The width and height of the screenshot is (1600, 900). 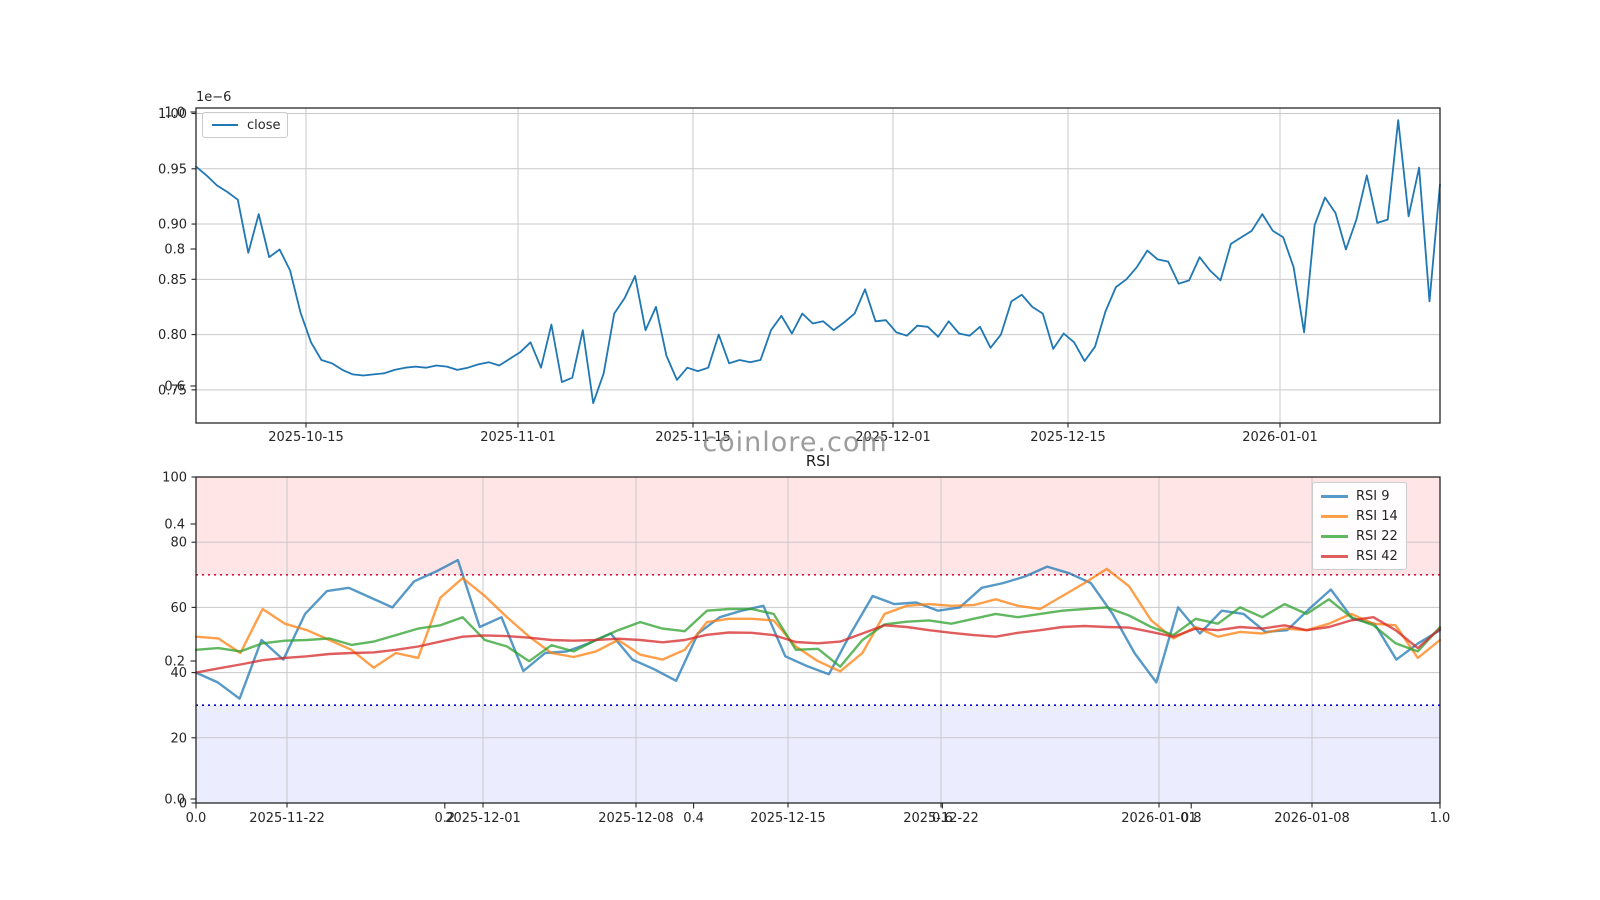 What do you see at coordinates (1377, 556) in the screenshot?
I see `rsi-legend-label: RSI 42` at bounding box center [1377, 556].